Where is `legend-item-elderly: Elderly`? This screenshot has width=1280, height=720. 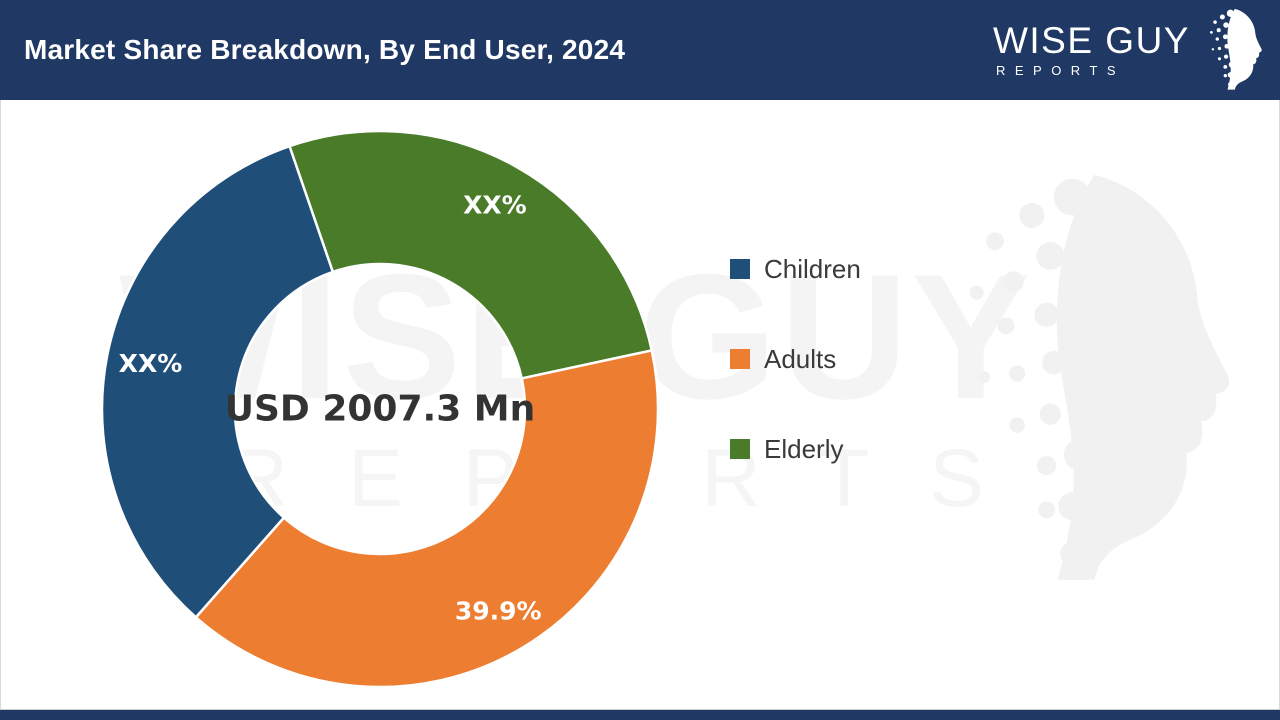 legend-item-elderly: Elderly is located at coordinates (795, 449).